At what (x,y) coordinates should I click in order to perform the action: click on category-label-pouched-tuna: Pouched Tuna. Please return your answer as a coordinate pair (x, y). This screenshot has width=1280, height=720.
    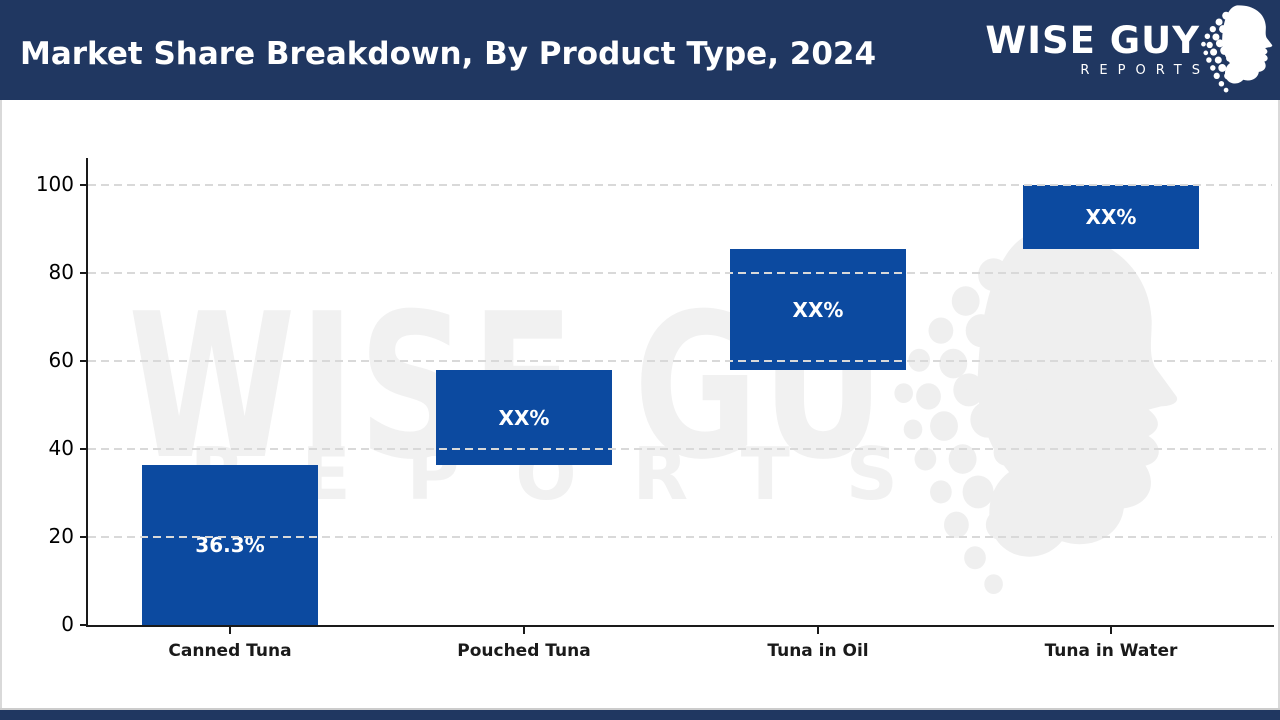
    Looking at the image, I should click on (524, 651).